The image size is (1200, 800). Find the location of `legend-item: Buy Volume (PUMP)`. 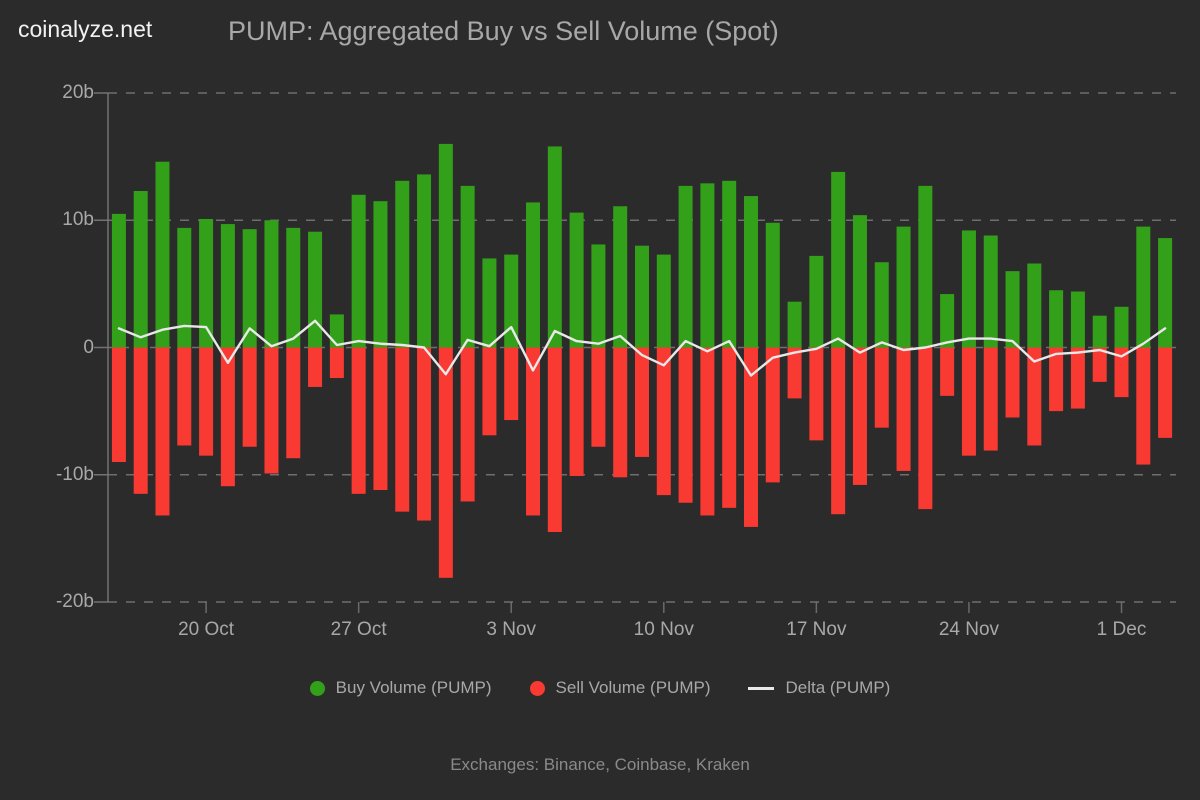

legend-item: Buy Volume (PUMP) is located at coordinates (400, 688).